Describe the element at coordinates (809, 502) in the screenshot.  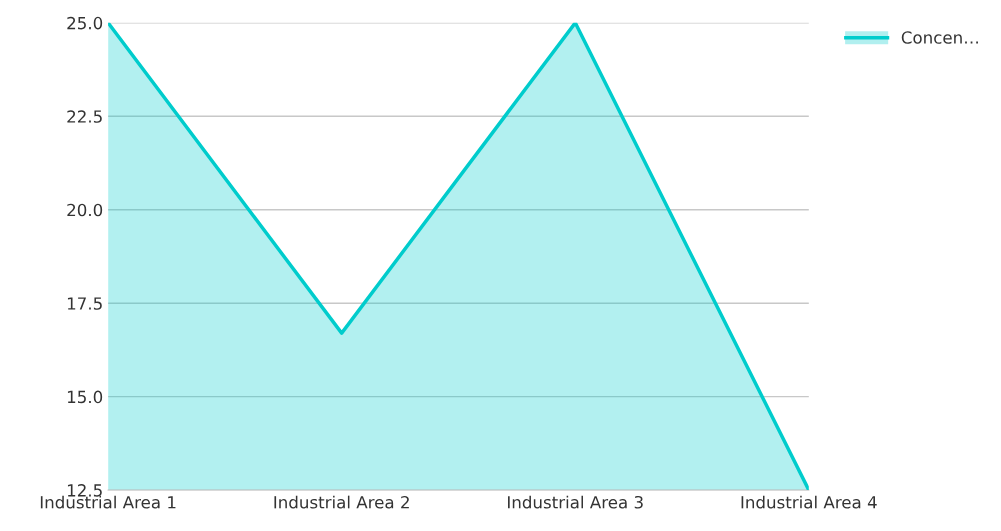
I see `x-tick-label: Industrial Area 4` at that location.